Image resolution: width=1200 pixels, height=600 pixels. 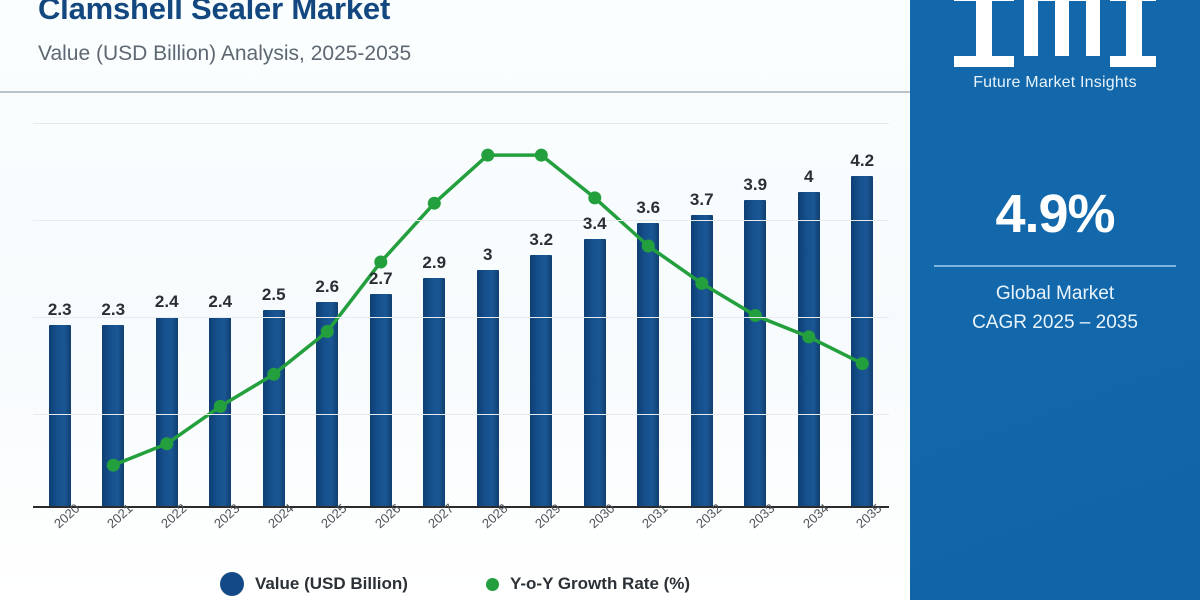 What do you see at coordinates (648, 208) in the screenshot?
I see `bar-value-label: 3.6` at bounding box center [648, 208].